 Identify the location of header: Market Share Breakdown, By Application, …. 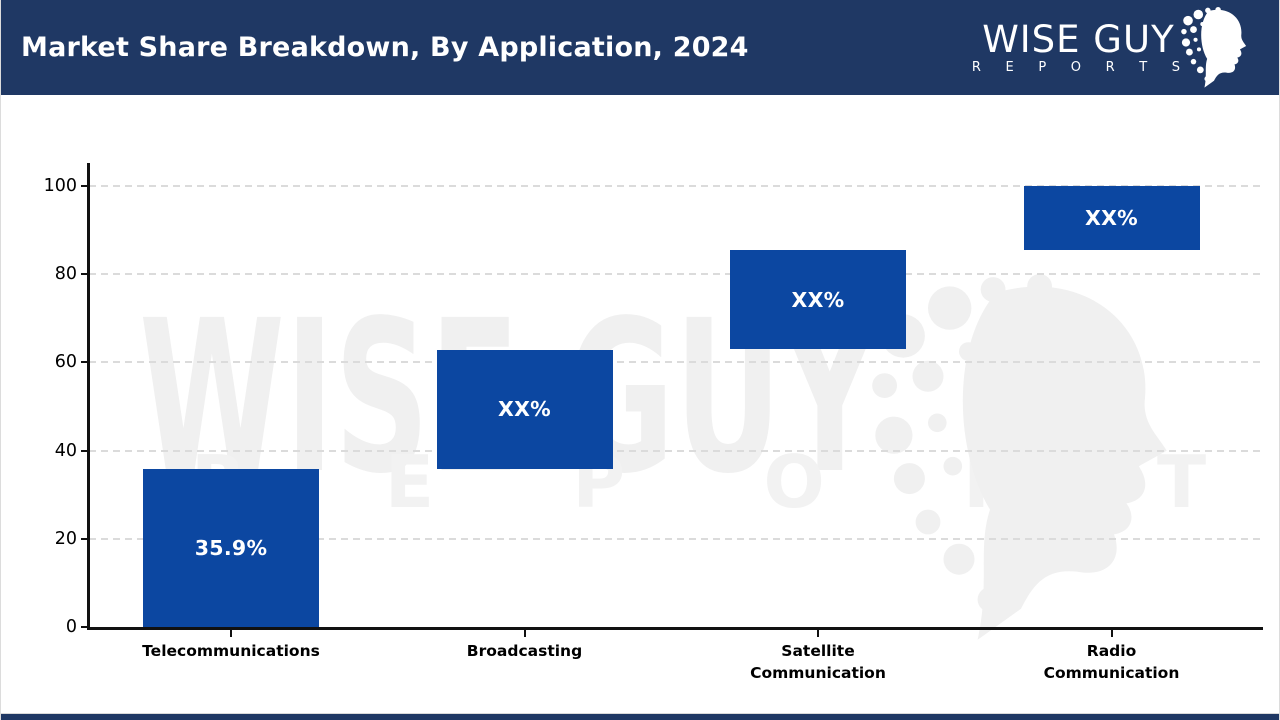
(640, 47).